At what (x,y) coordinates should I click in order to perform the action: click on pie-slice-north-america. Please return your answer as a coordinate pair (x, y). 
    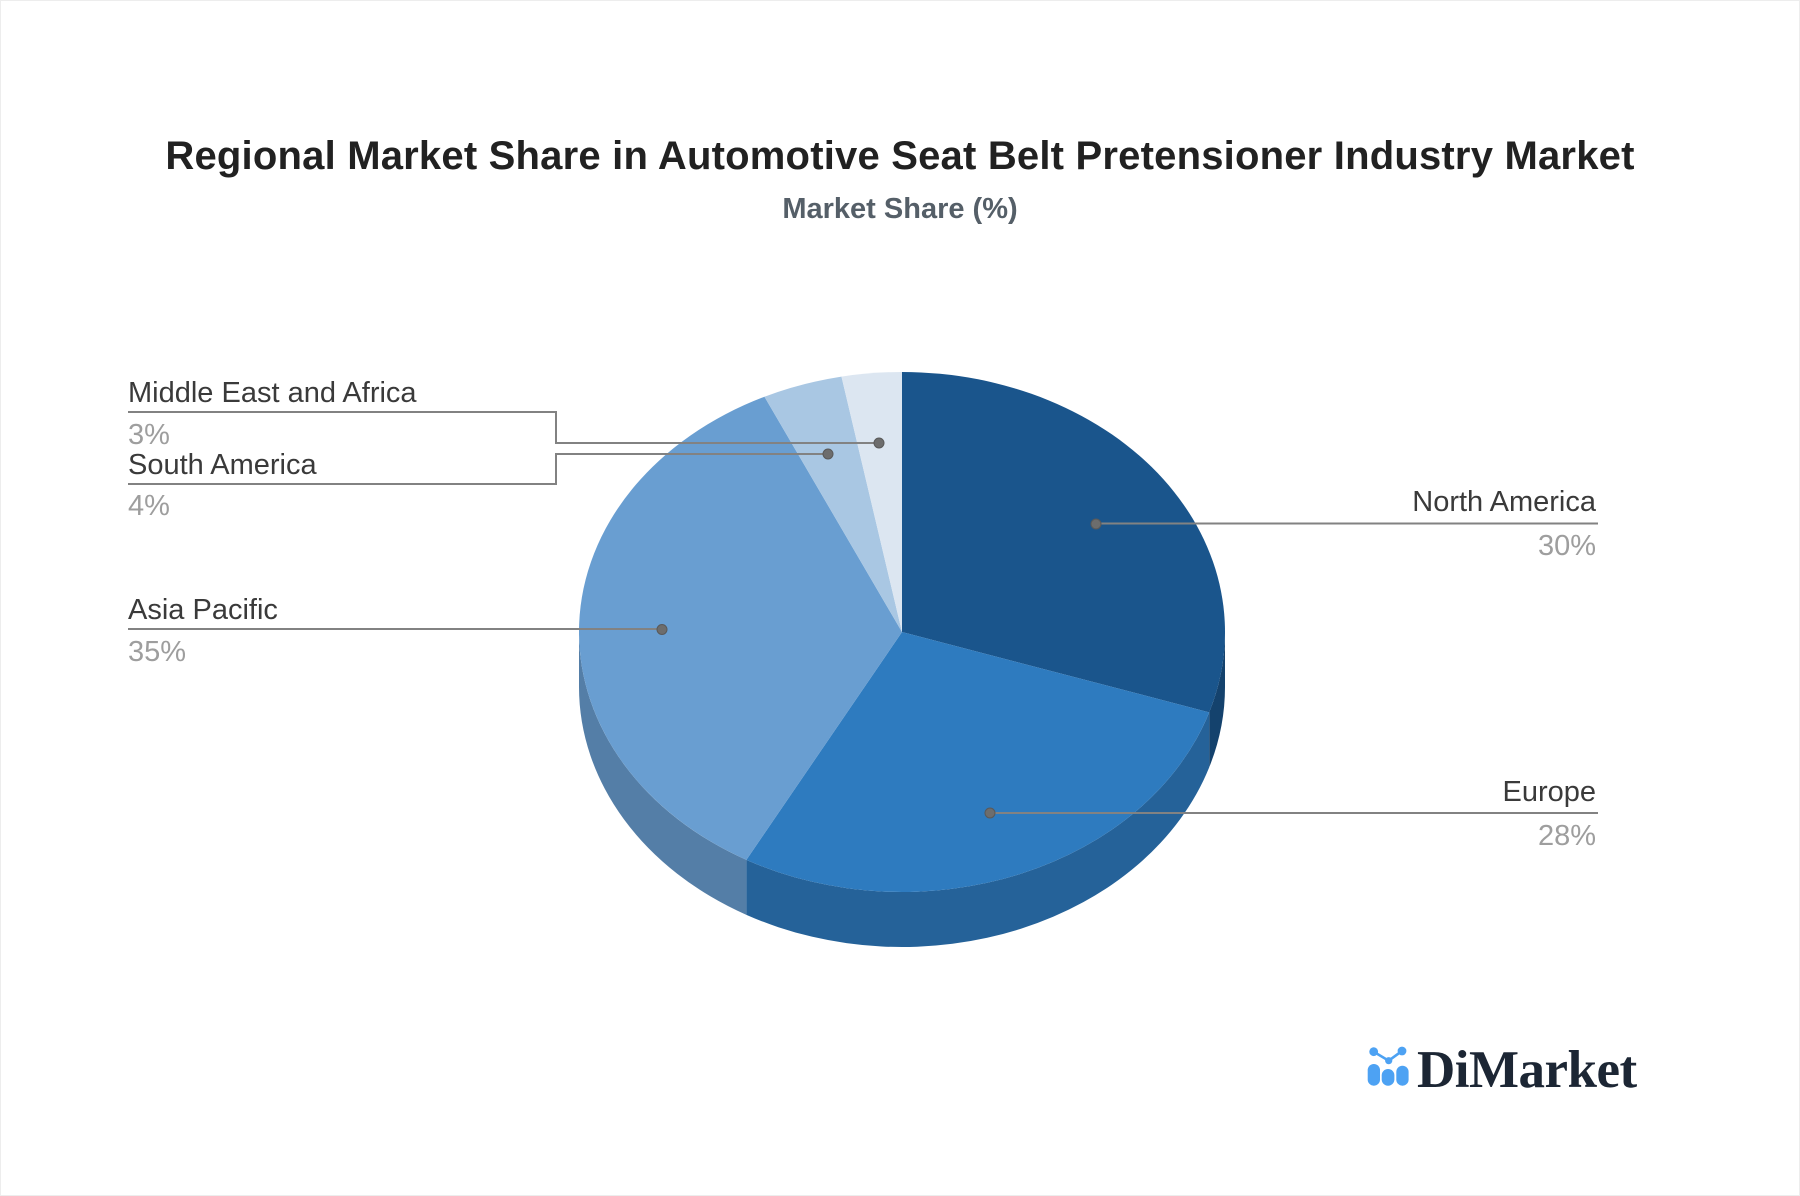
    Looking at the image, I should click on (1063, 542).